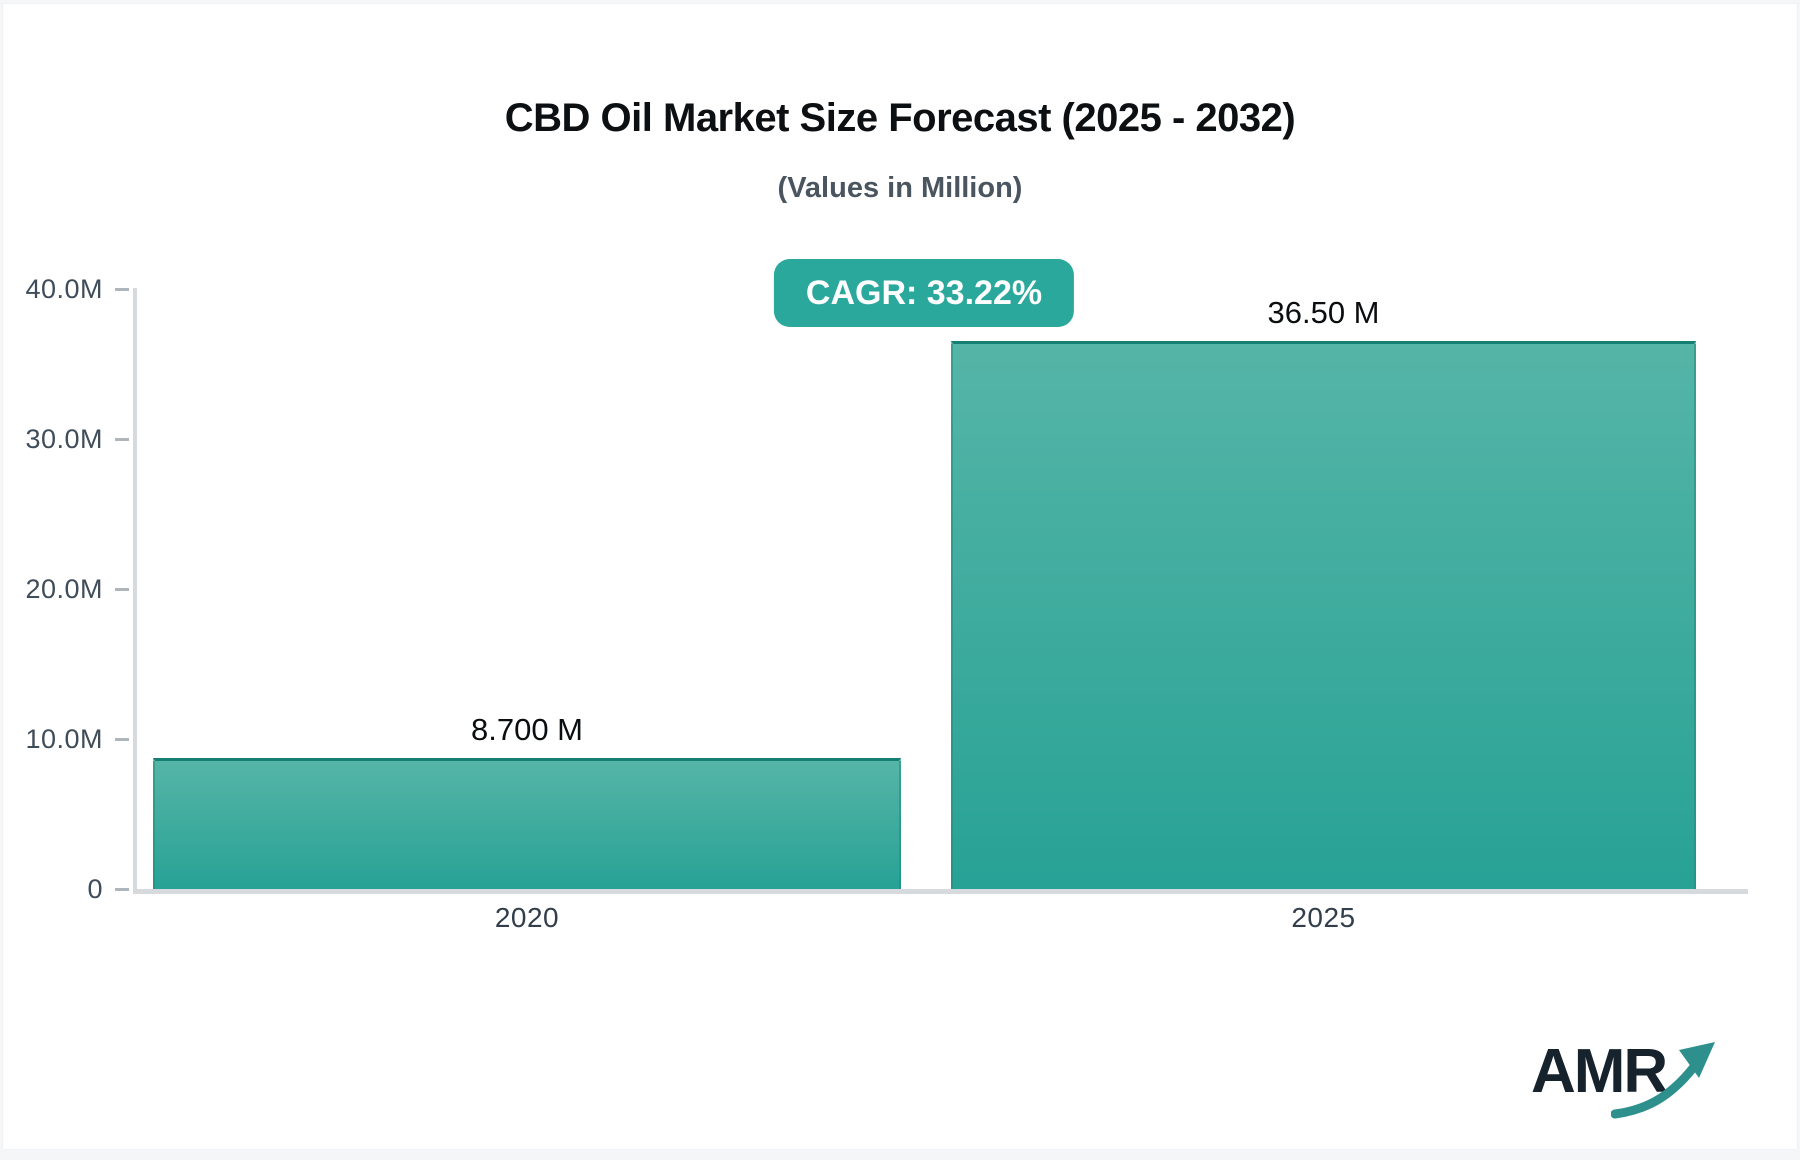  I want to click on x-axis-label-2025: 2025, so click(1324, 918).